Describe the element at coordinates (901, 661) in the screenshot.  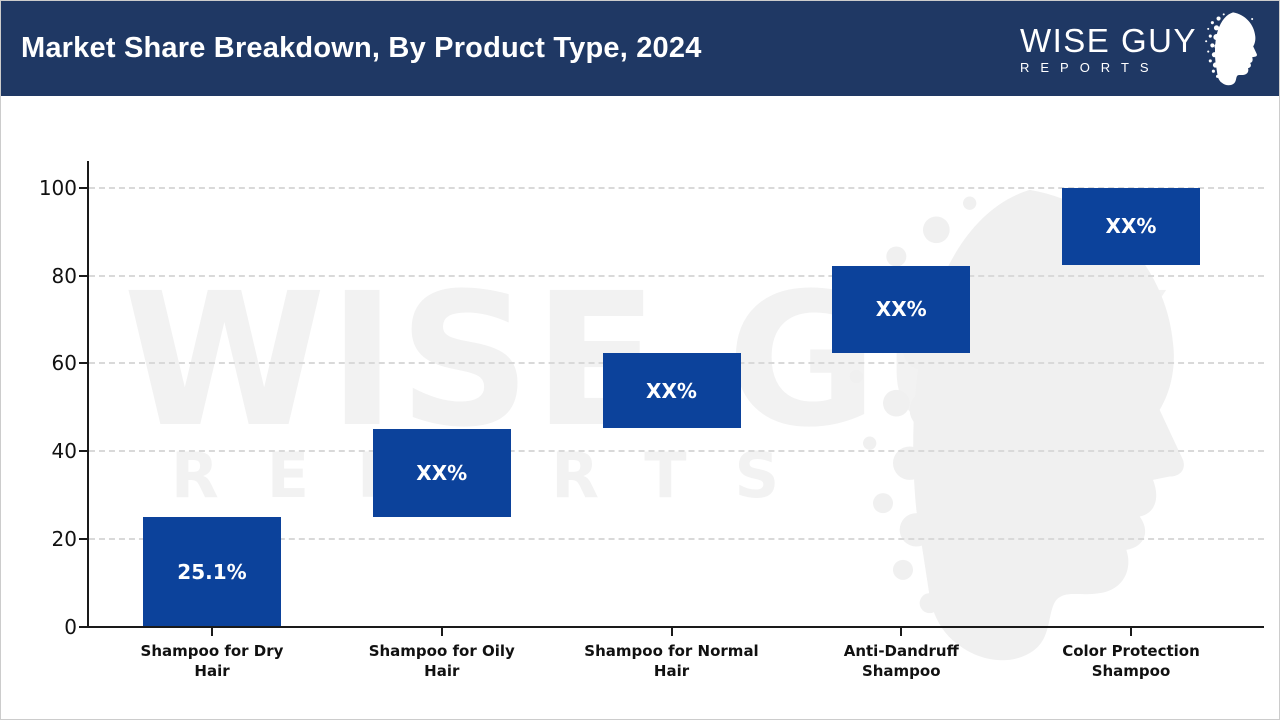
I see `x-tick-label-3: Anti-Dandruff Shampoo` at that location.